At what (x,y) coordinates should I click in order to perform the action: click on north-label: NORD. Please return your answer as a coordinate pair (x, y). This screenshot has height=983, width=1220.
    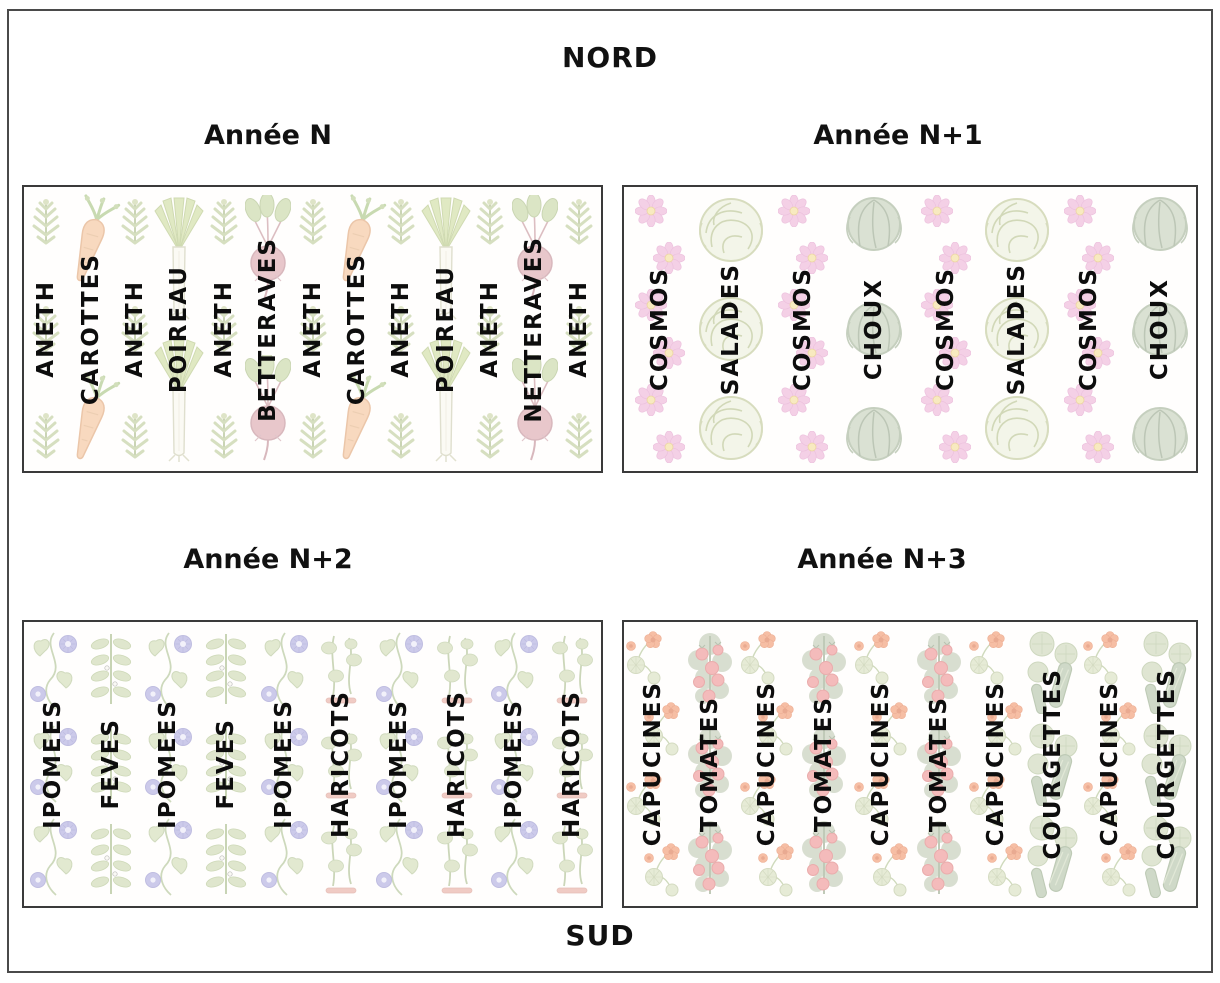
    Looking at the image, I should click on (610, 57).